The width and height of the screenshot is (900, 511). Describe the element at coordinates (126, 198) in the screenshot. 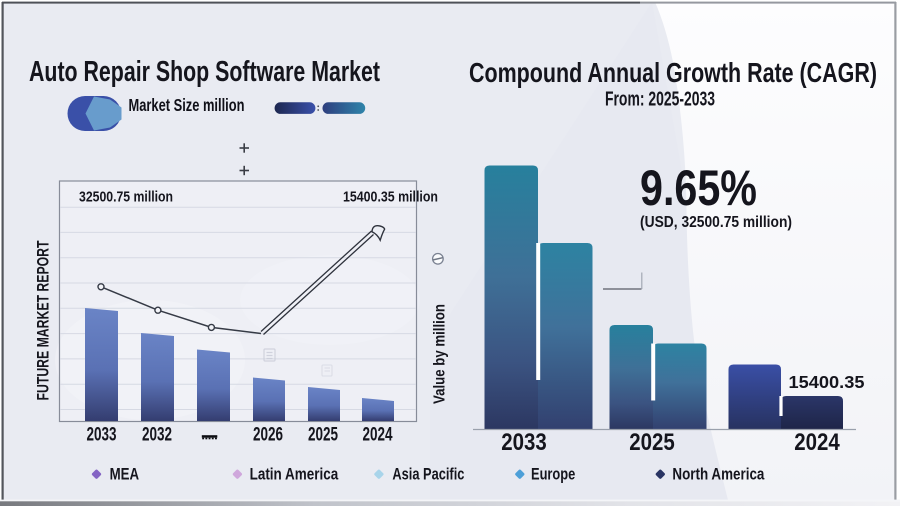

I see `svg-text: 32500.75 million` at that location.